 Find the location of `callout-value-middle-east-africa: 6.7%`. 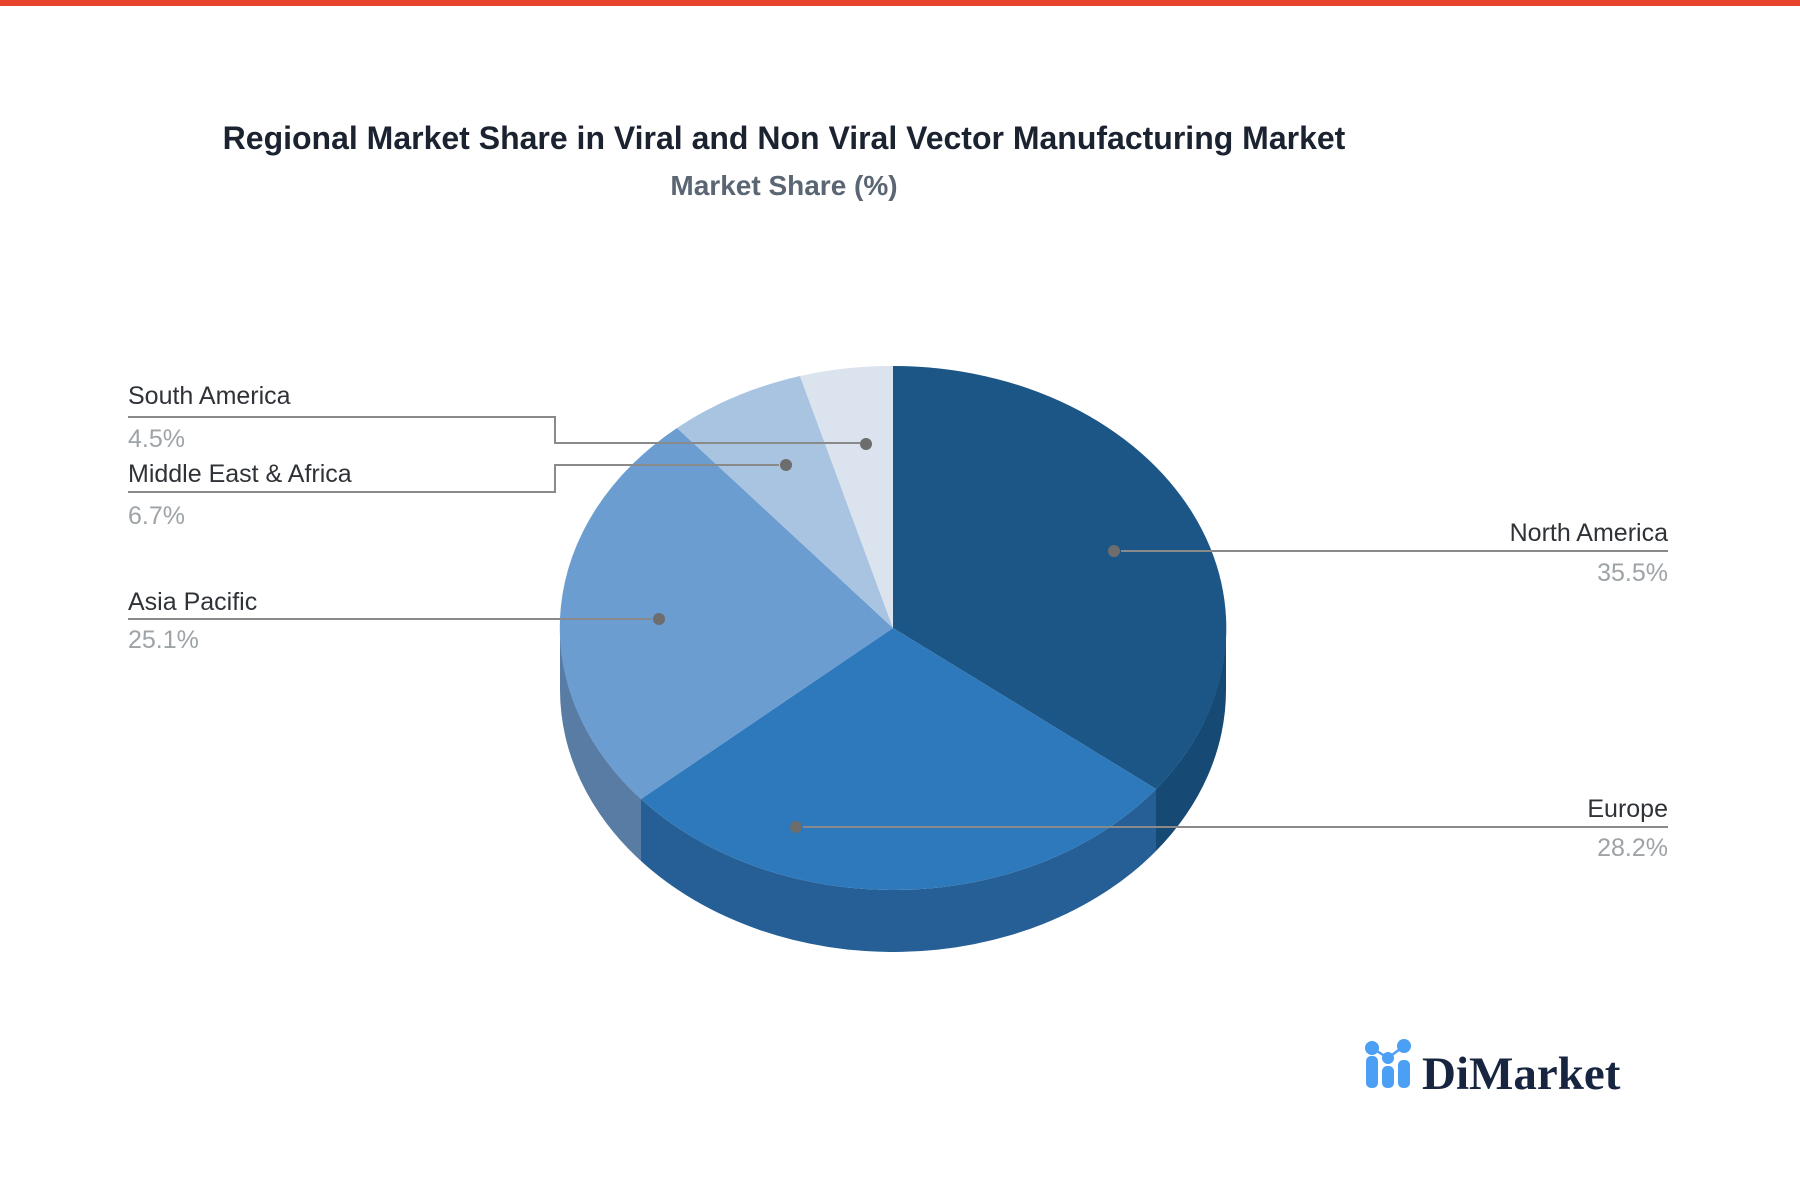

callout-value-middle-east-africa: 6.7% is located at coordinates (156, 516).